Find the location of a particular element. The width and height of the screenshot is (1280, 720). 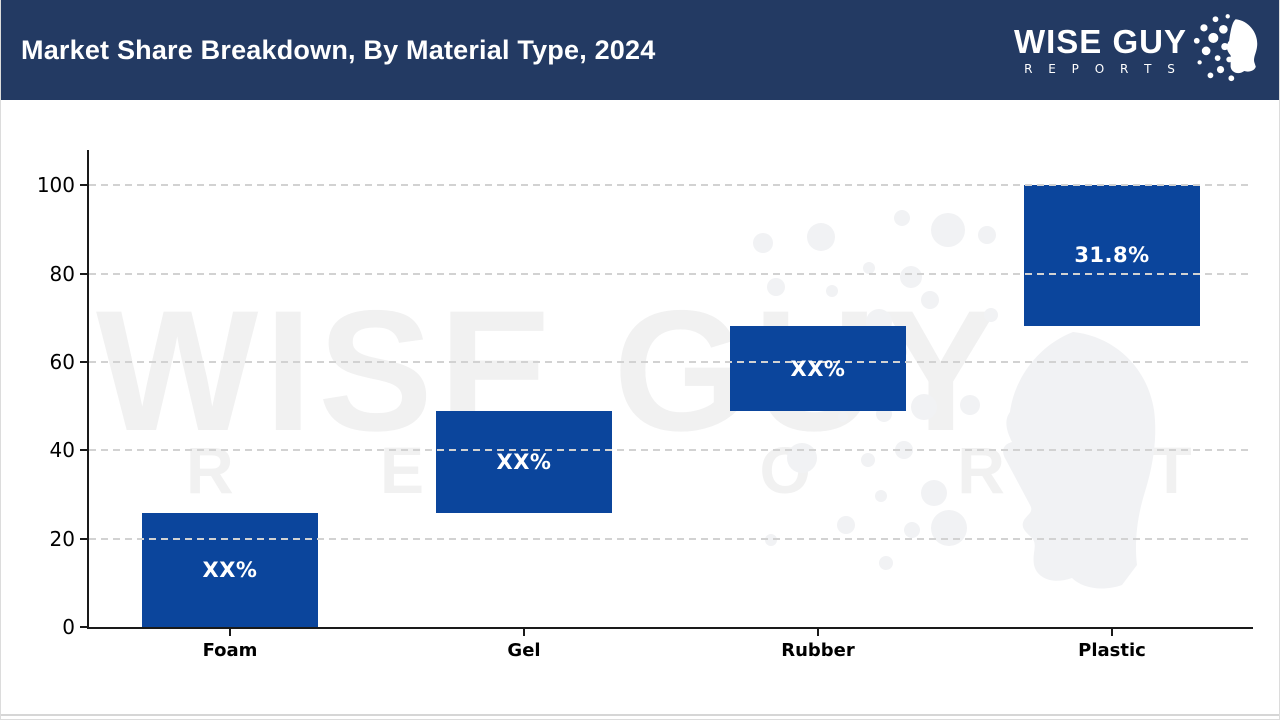

y-tick-label-80: 80 is located at coordinates (62, 273).